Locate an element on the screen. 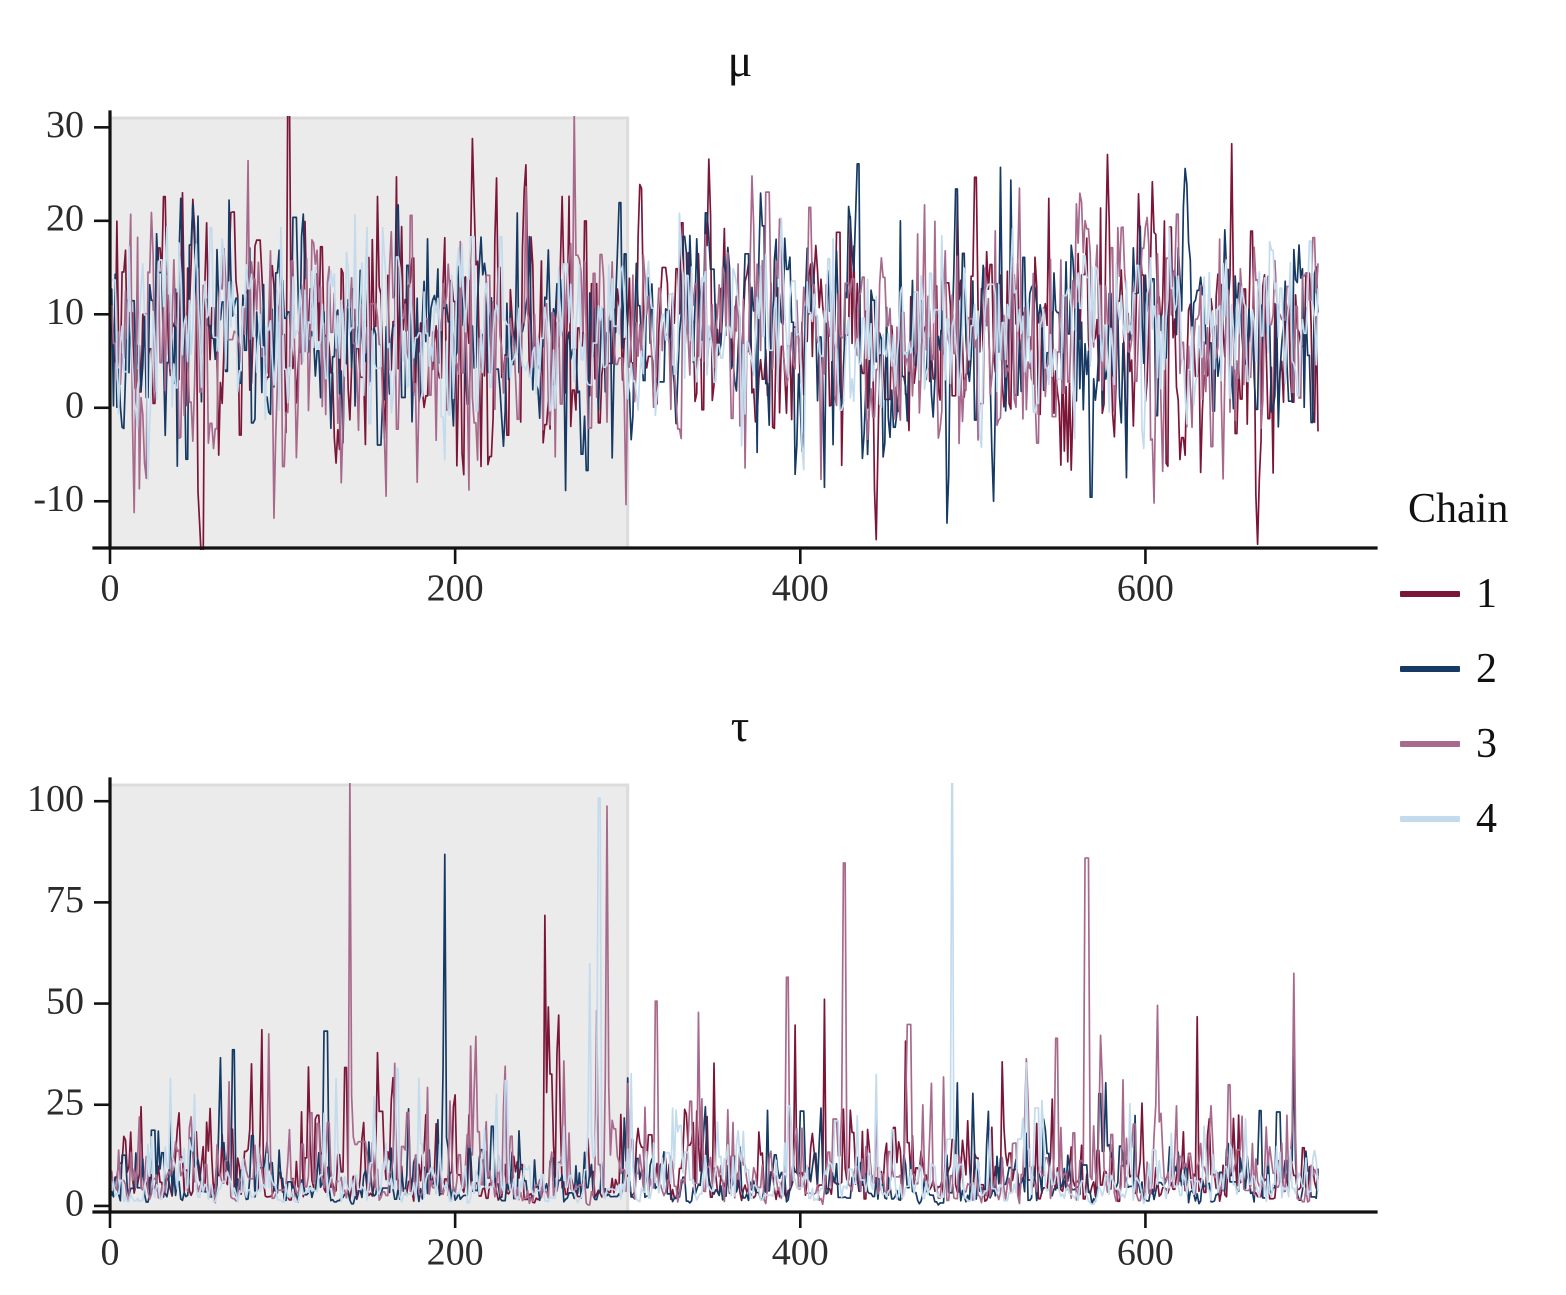  legend-item-label: 1 is located at coordinates (1486, 593).